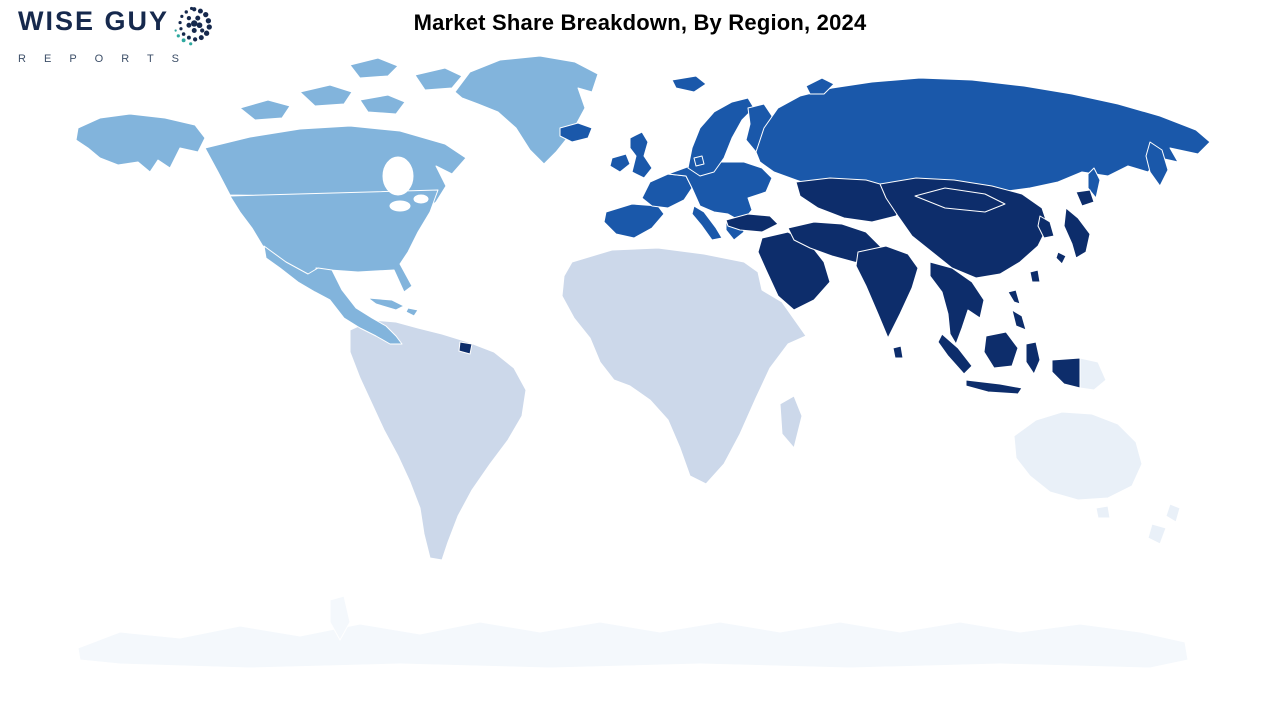 This screenshot has width=1280, height=720. Describe the element at coordinates (1094, 183) in the screenshot. I see `sakhalin` at that location.